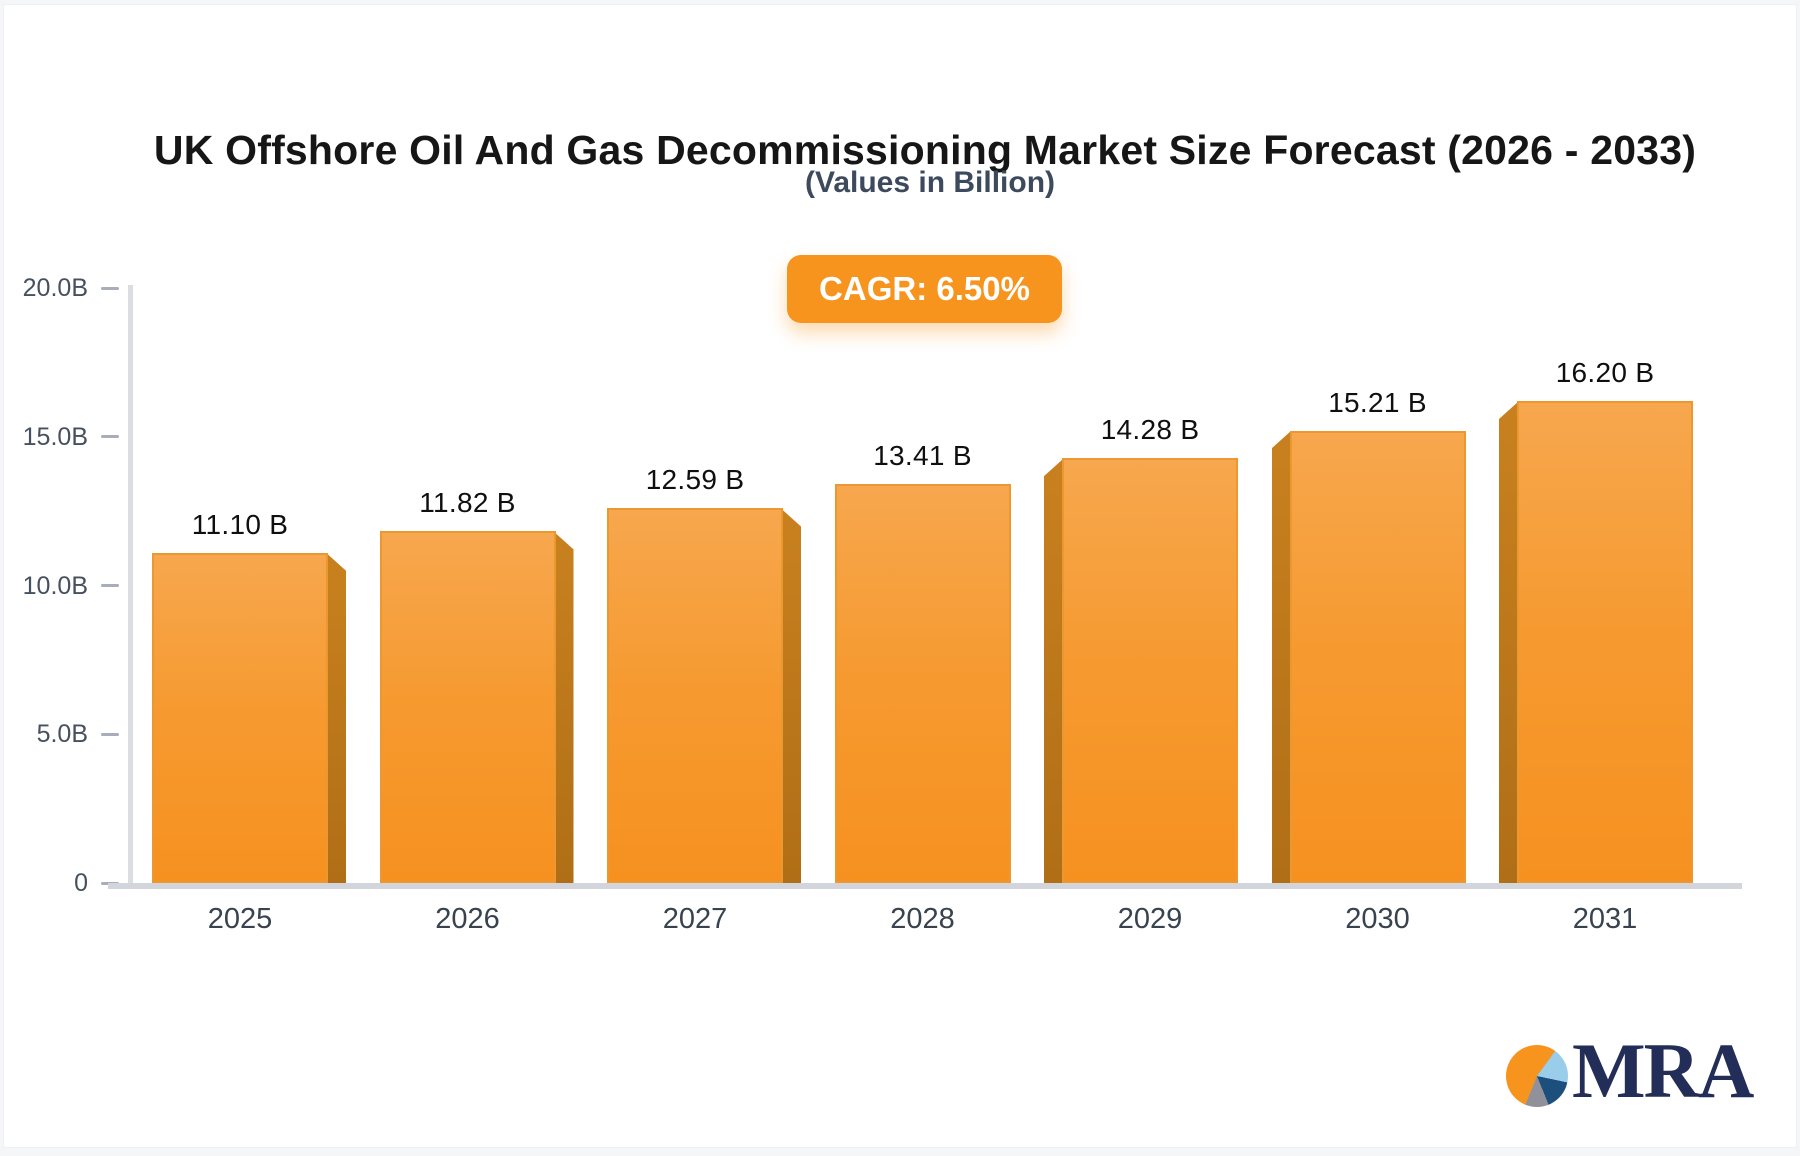  Describe the element at coordinates (924, 289) in the screenshot. I see `cagr-badge: CAGR: 6.50%` at that location.